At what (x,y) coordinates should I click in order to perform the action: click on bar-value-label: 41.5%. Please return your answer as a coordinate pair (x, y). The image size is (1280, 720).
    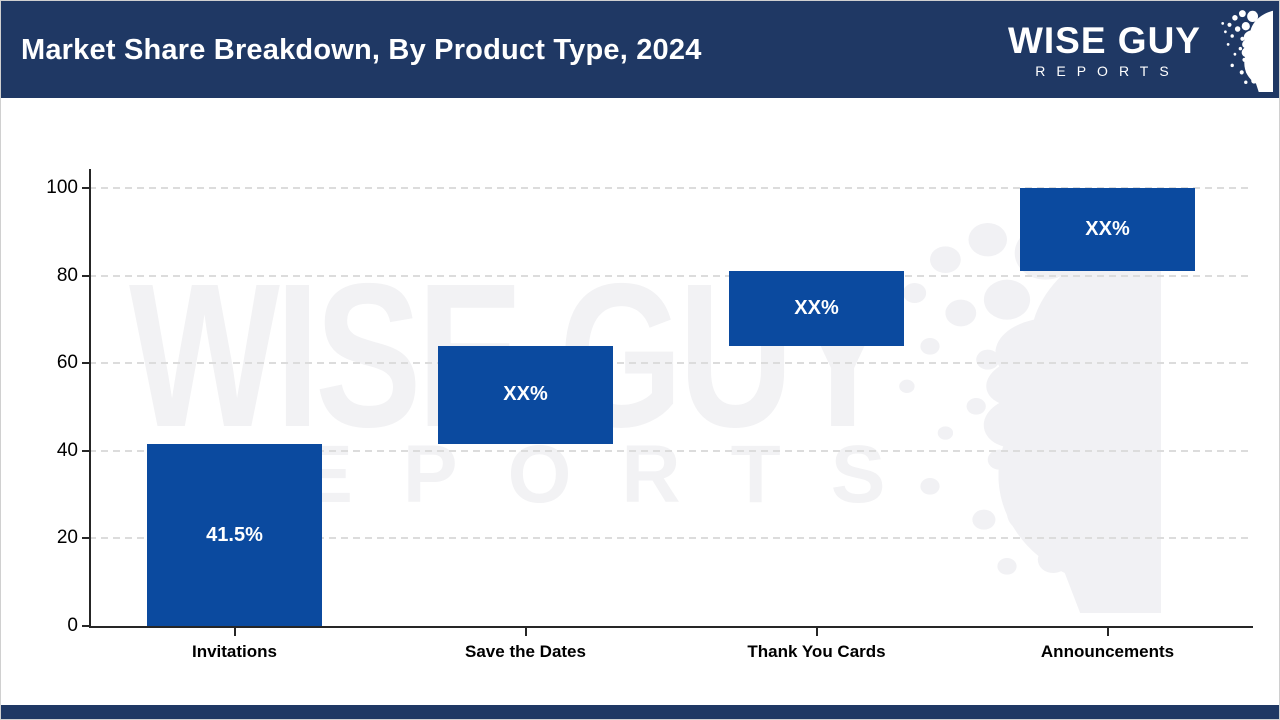
    Looking at the image, I should click on (234, 534).